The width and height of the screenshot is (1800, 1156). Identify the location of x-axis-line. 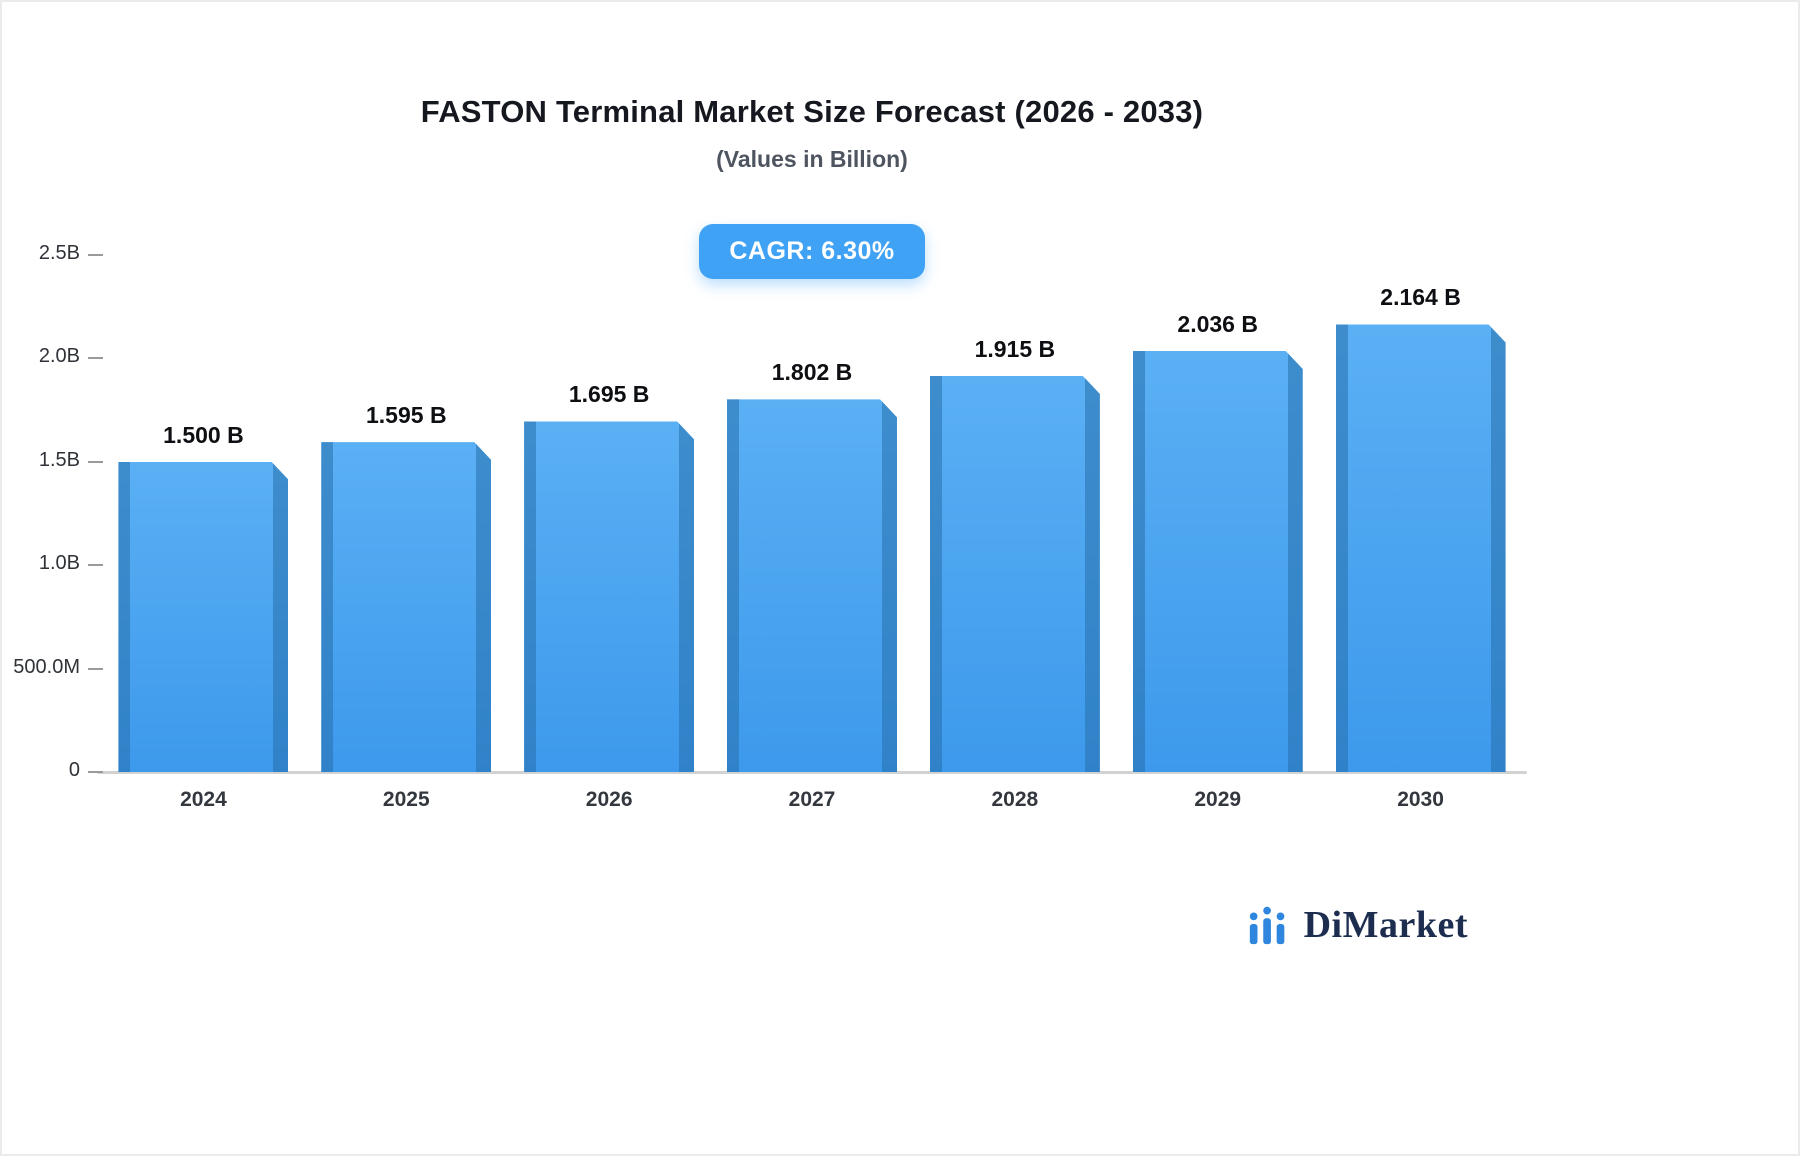
(812, 772).